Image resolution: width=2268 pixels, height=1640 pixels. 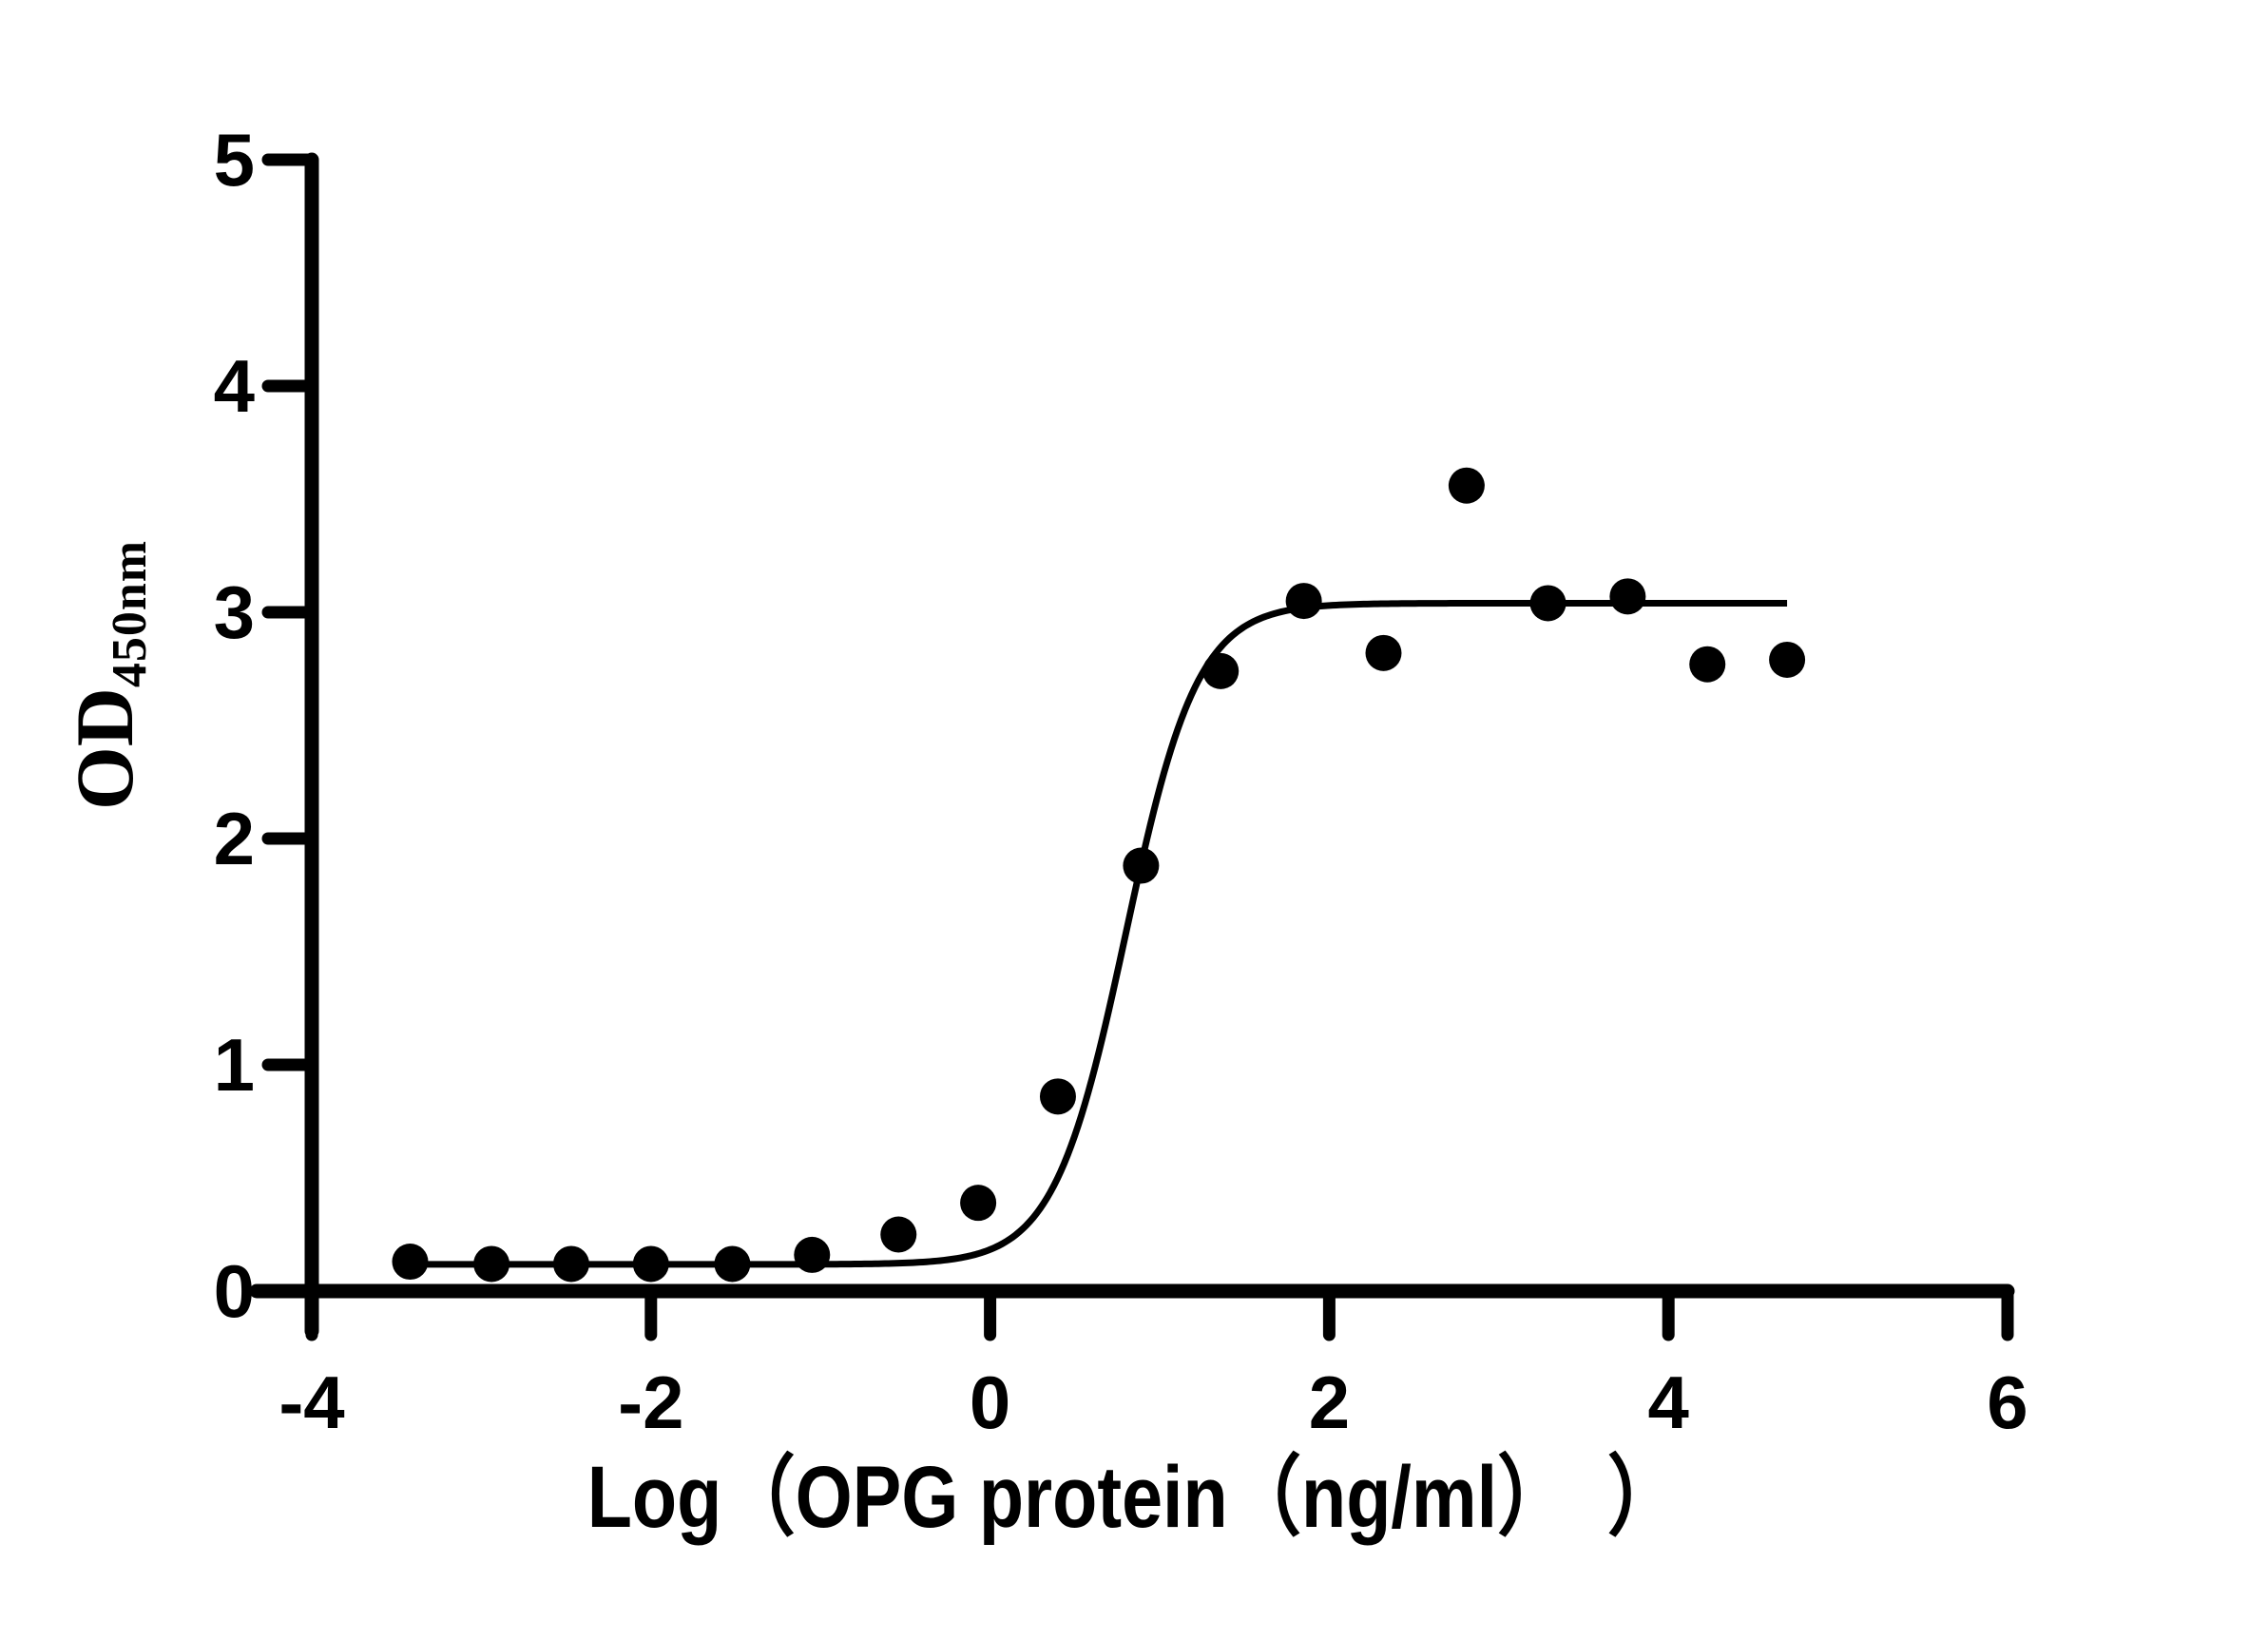 What do you see at coordinates (234, 838) in the screenshot?
I see `y-tick-label: 2` at bounding box center [234, 838].